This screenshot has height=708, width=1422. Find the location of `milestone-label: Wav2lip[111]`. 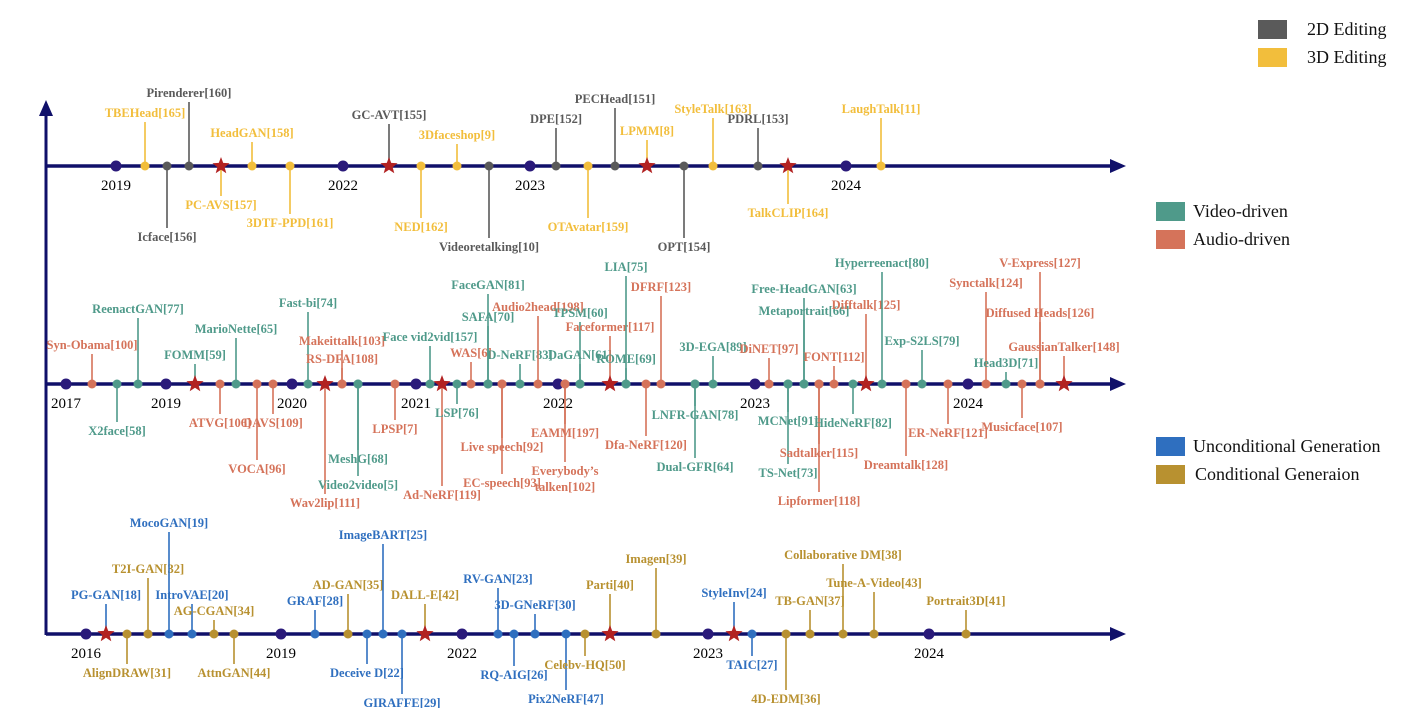

milestone-label: Wav2lip[111] is located at coordinates (325, 503).